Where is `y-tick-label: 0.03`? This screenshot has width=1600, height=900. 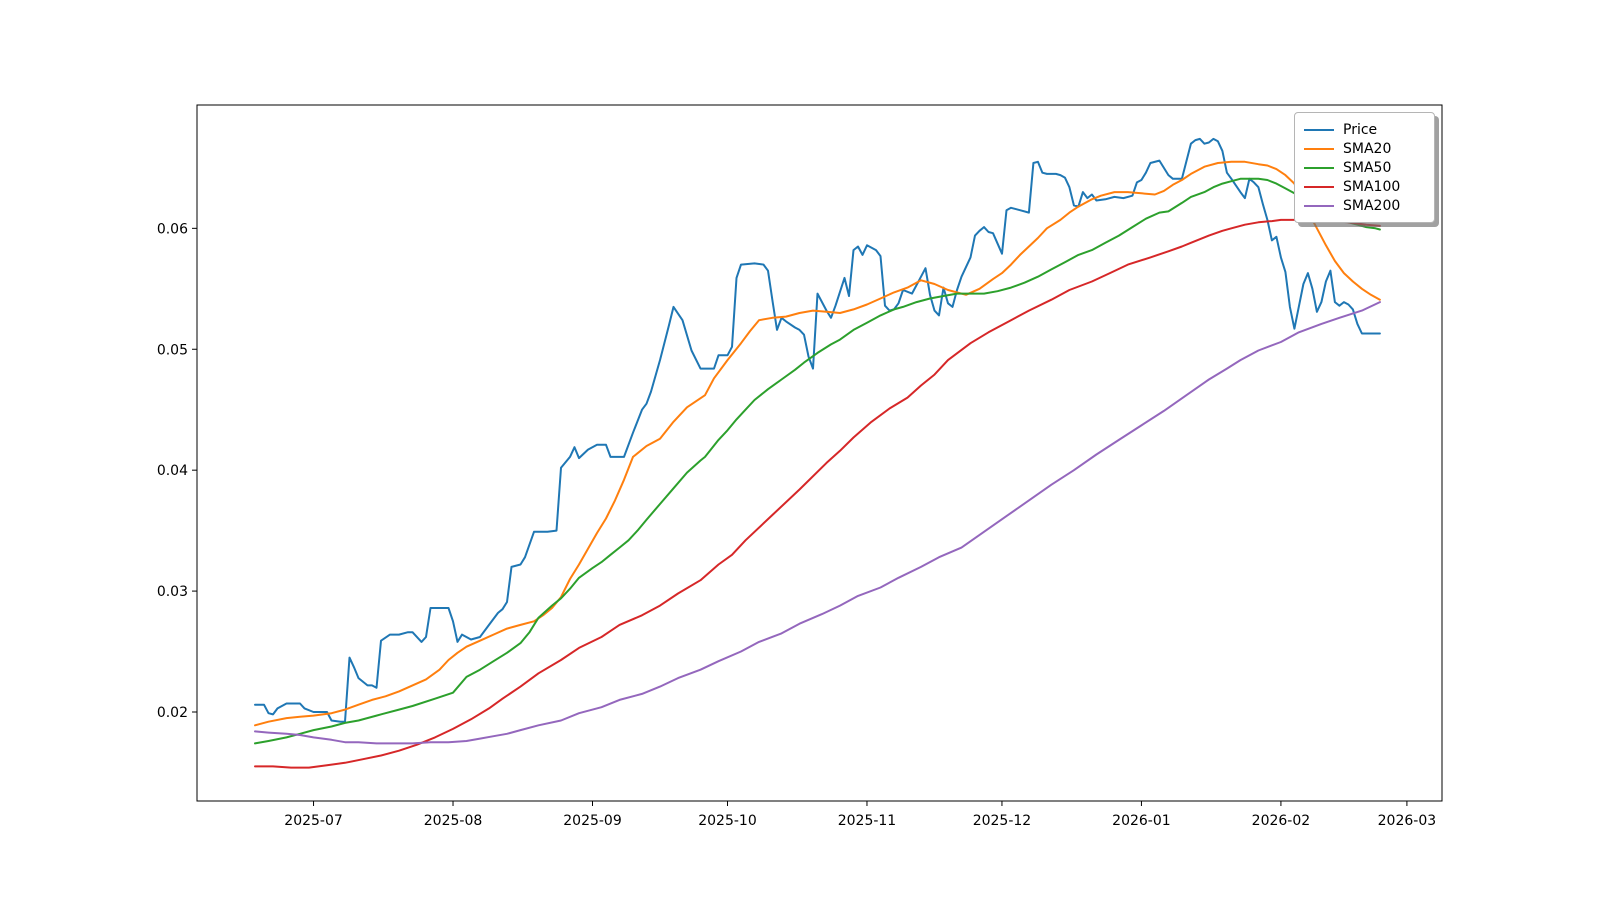 y-tick-label: 0.03 is located at coordinates (172, 592).